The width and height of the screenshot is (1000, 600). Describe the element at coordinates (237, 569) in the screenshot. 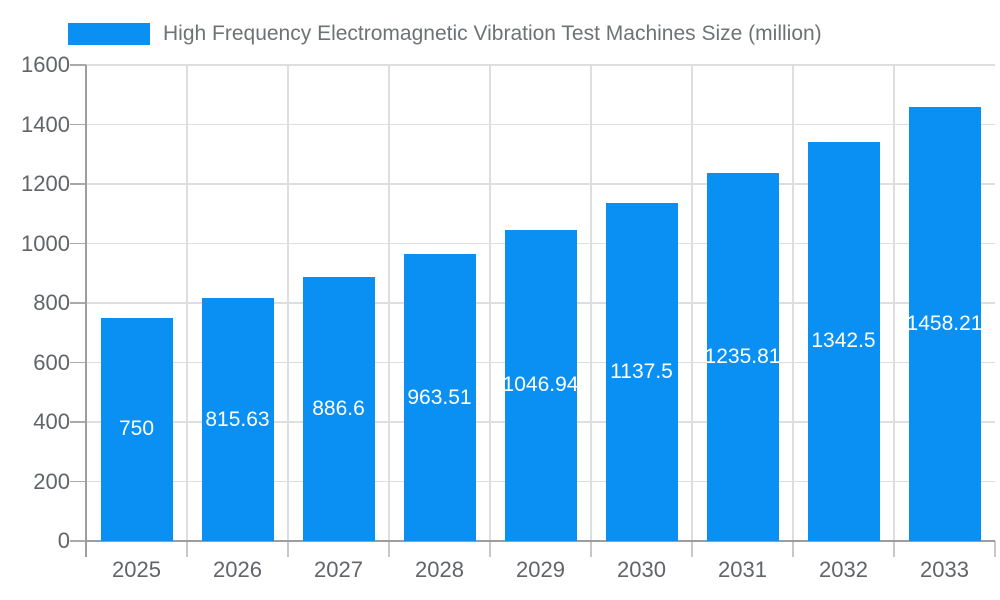

I see `x-tick-label: 2026` at that location.